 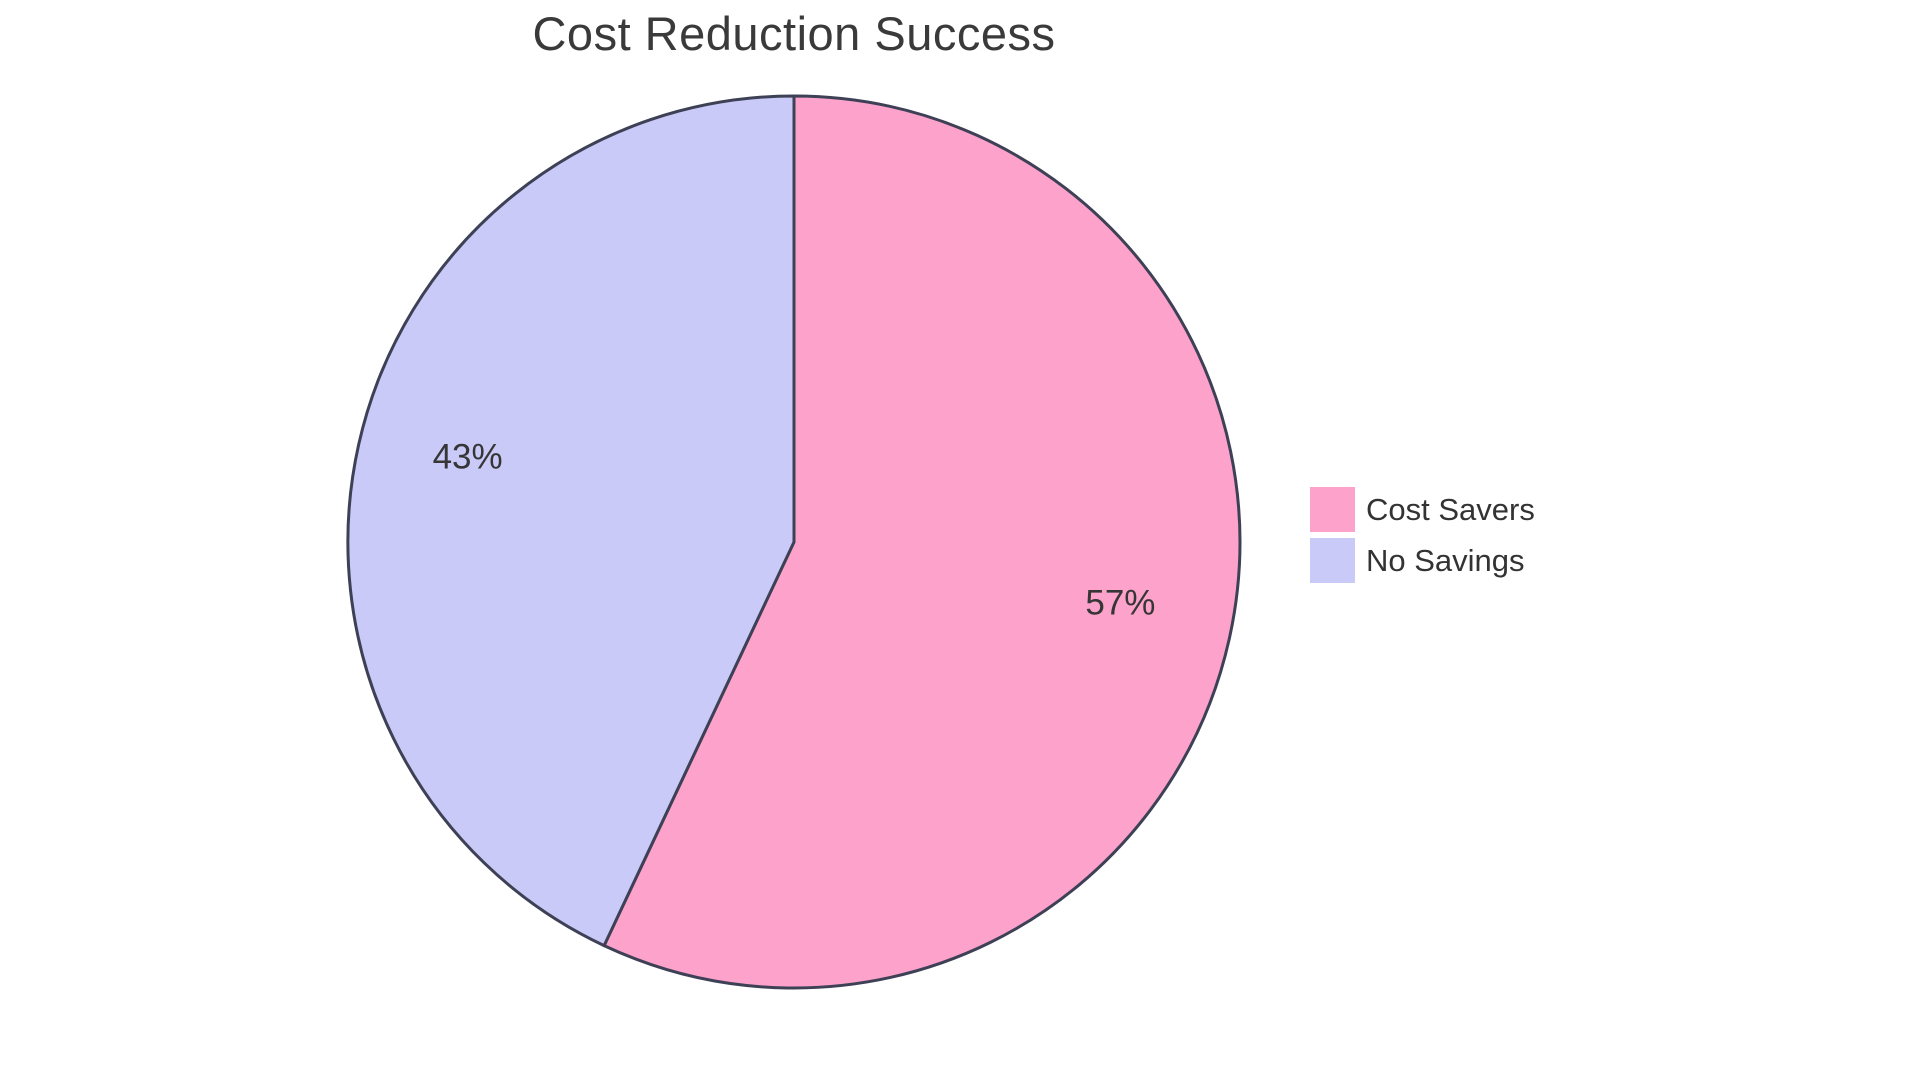 I want to click on legend-swatch-cost-savers, so click(x=1332, y=509).